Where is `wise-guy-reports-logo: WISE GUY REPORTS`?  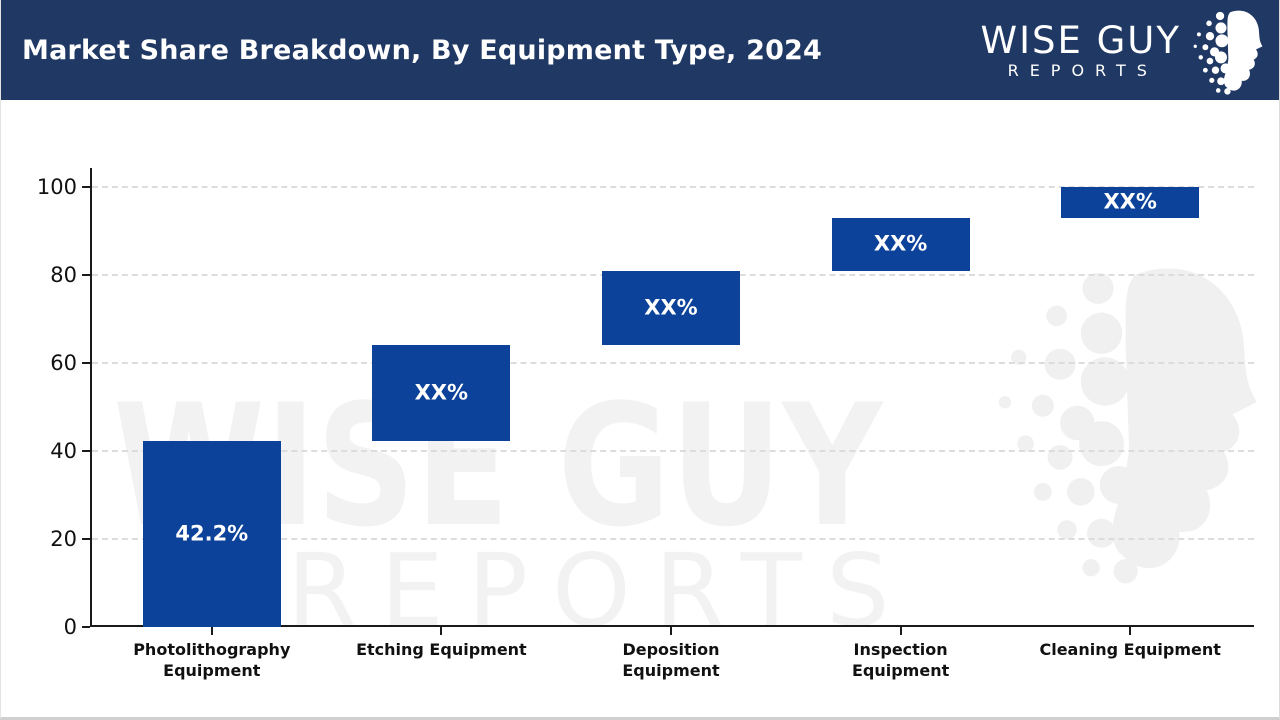
wise-guy-reports-logo: WISE GUY REPORTS is located at coordinates (1130, 50).